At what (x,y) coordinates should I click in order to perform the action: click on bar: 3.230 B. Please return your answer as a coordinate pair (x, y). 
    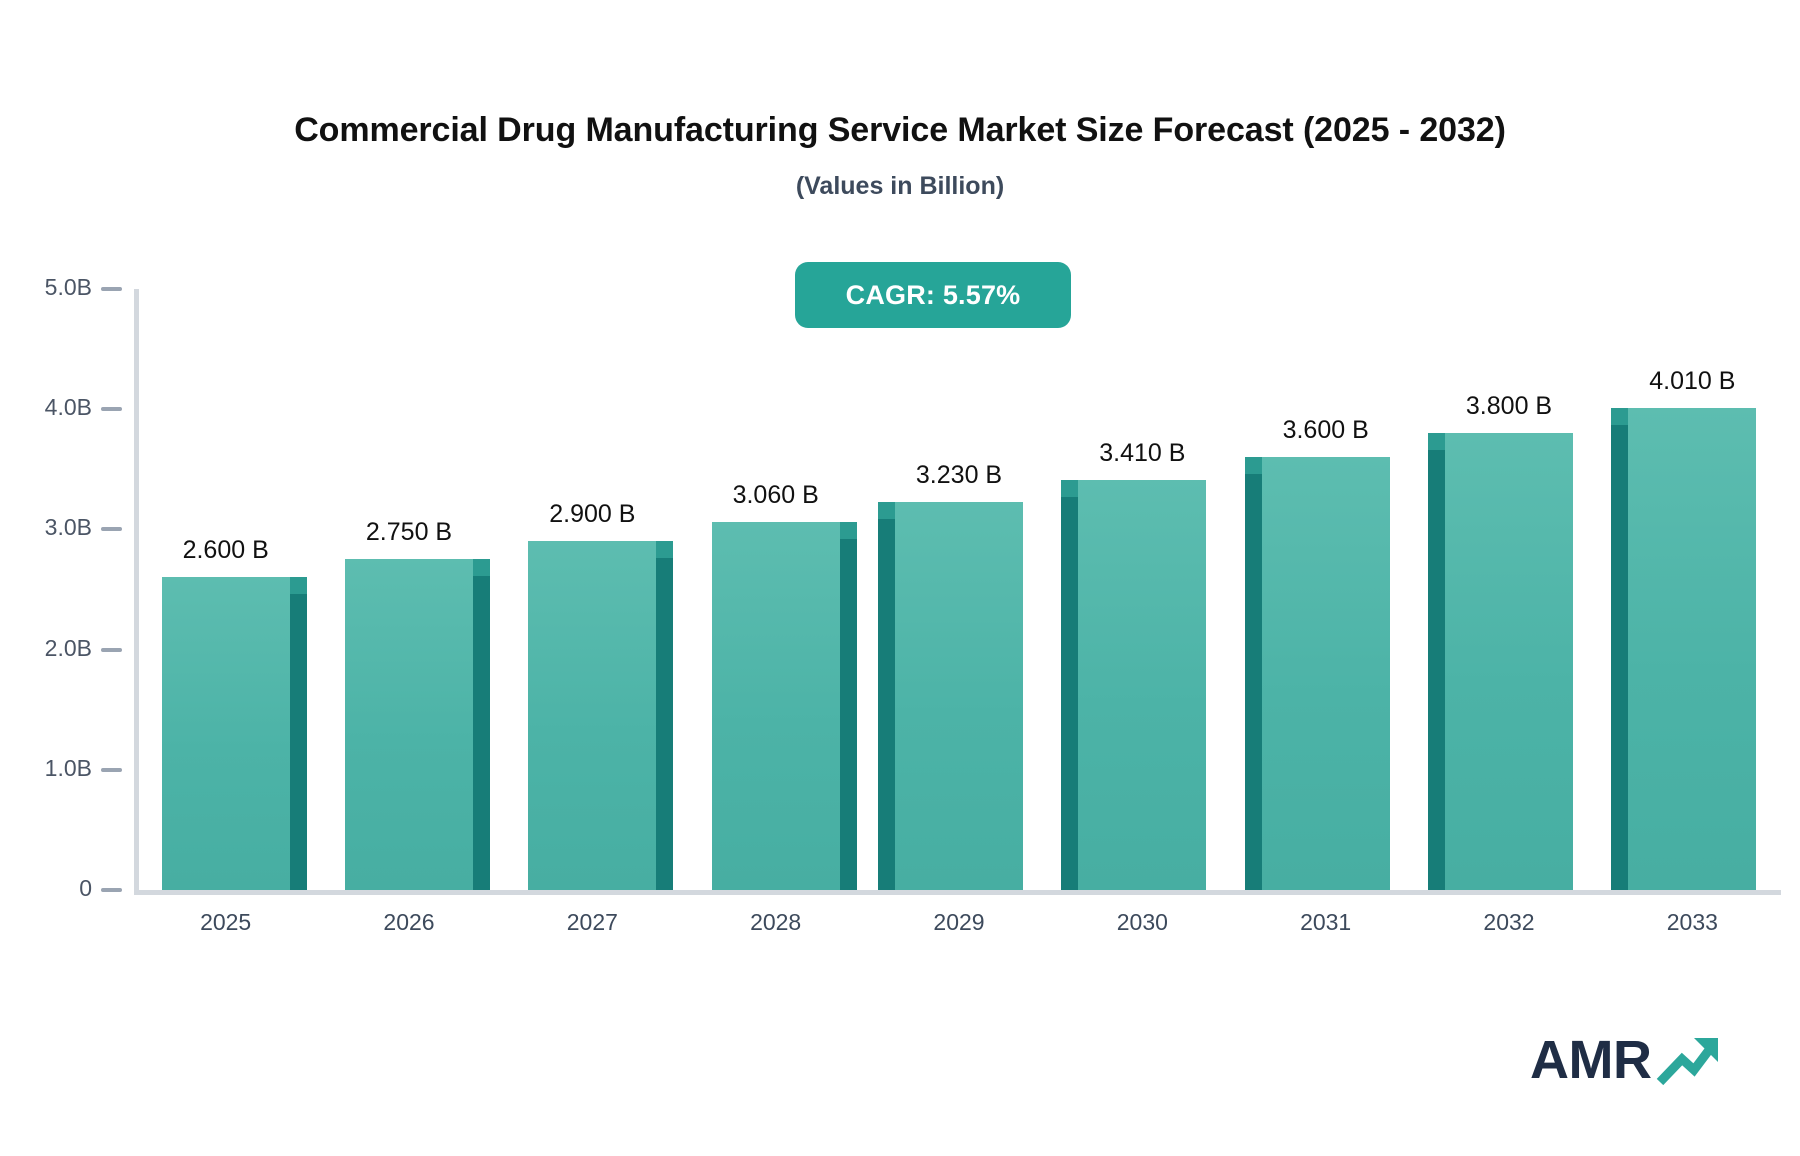
    Looking at the image, I should click on (950, 675).